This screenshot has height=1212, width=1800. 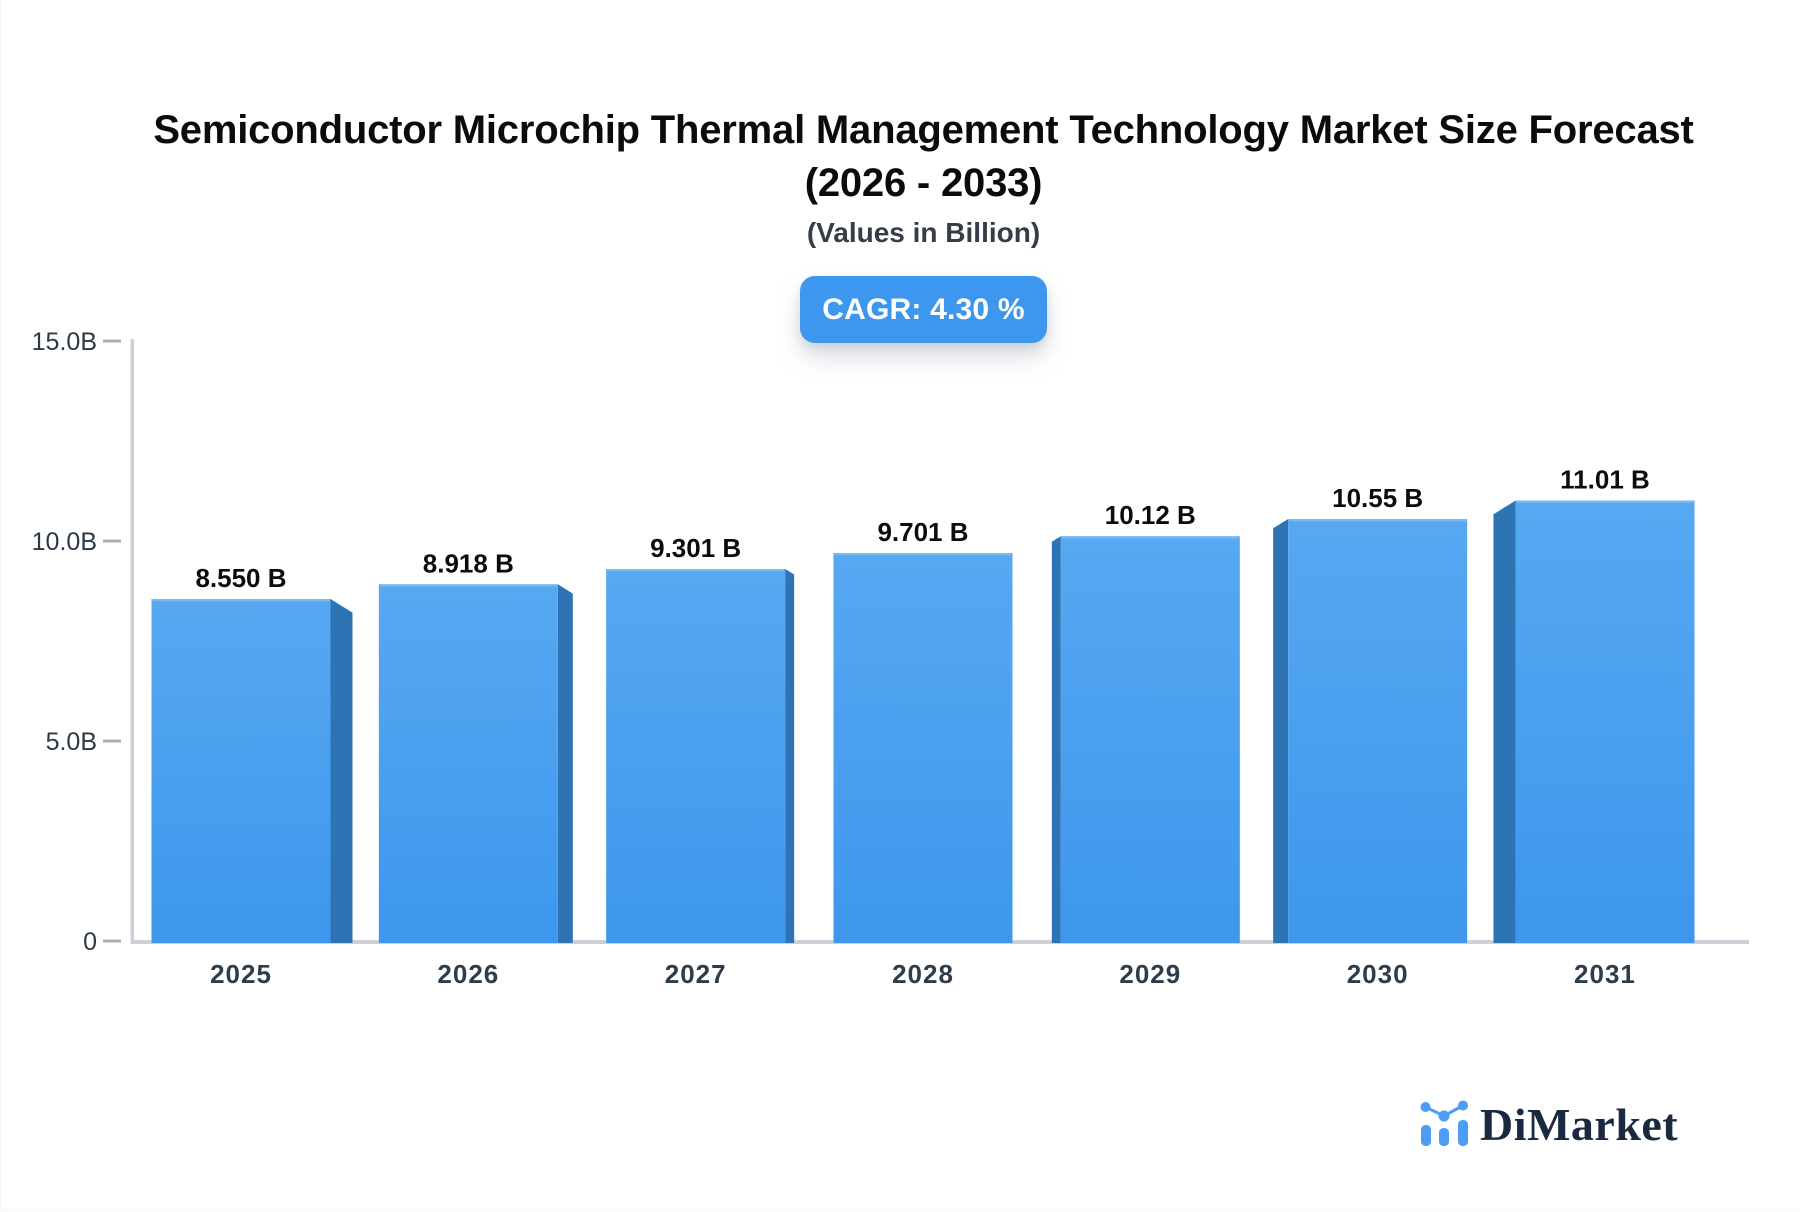 What do you see at coordinates (696, 974) in the screenshot?
I see `x-axis-label: 2027` at bounding box center [696, 974].